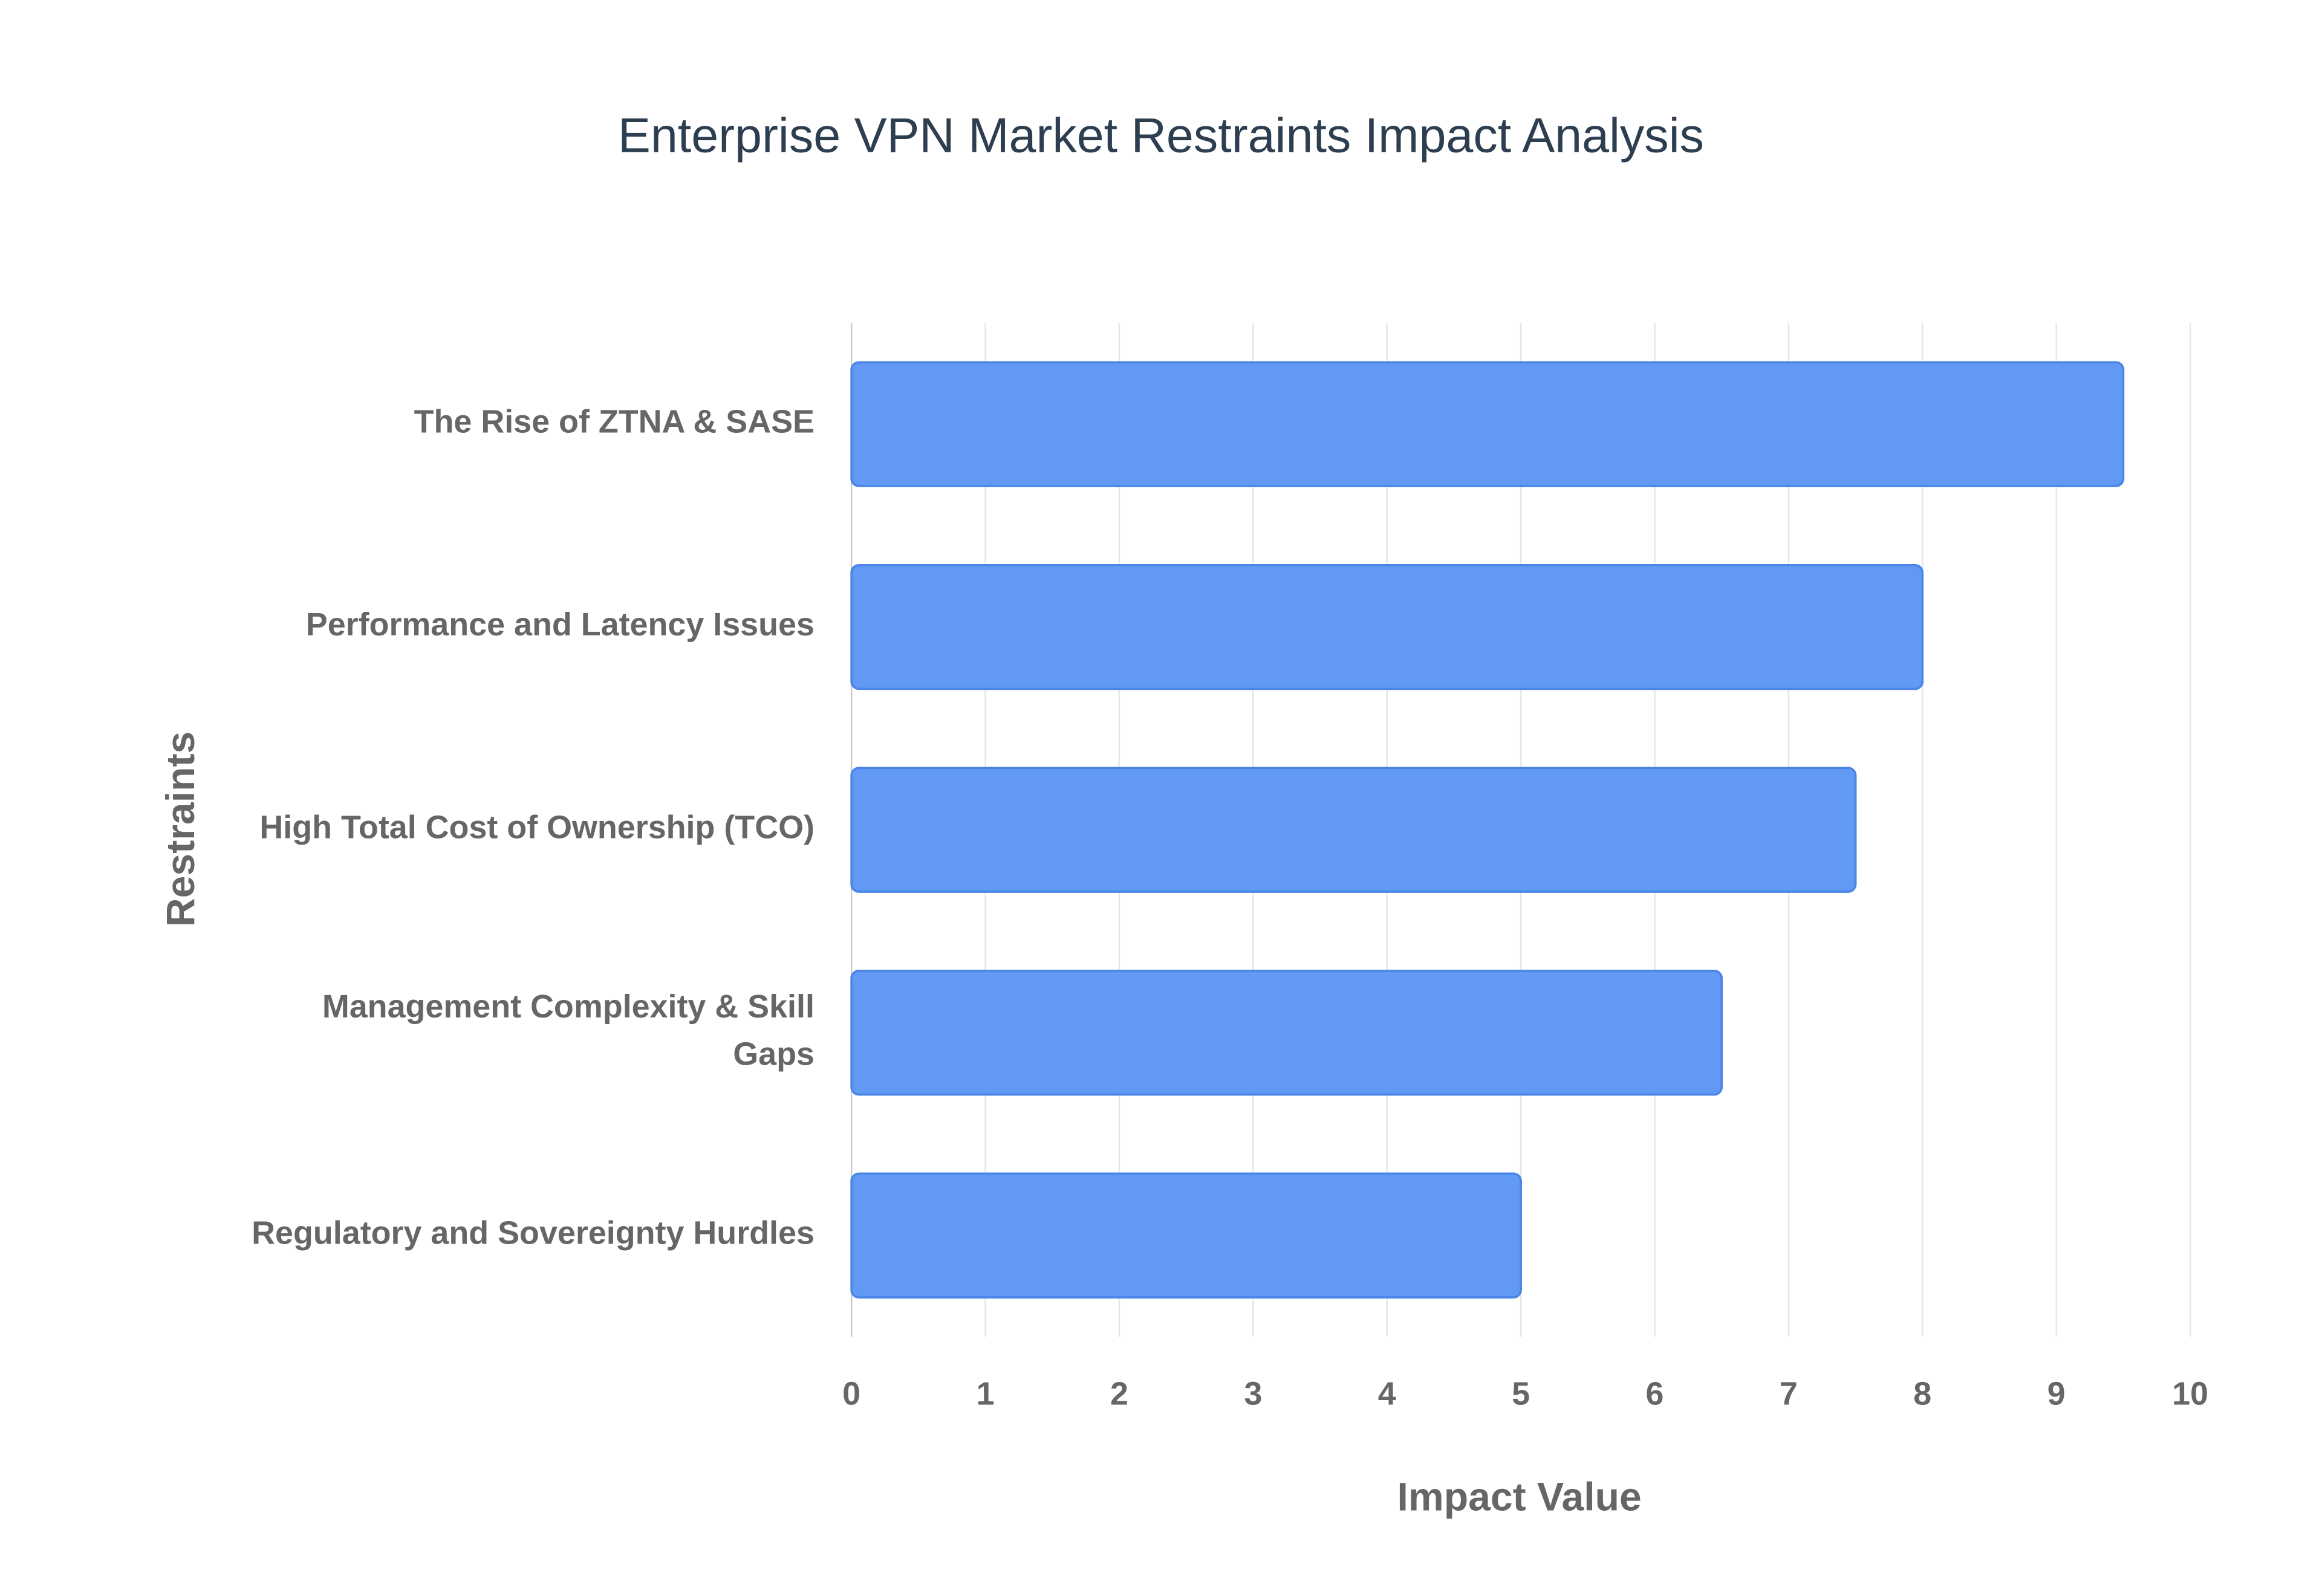 This screenshot has height=1596, width=2322. What do you see at coordinates (180, 829) in the screenshot?
I see `y-axis-title: Restraints` at bounding box center [180, 829].